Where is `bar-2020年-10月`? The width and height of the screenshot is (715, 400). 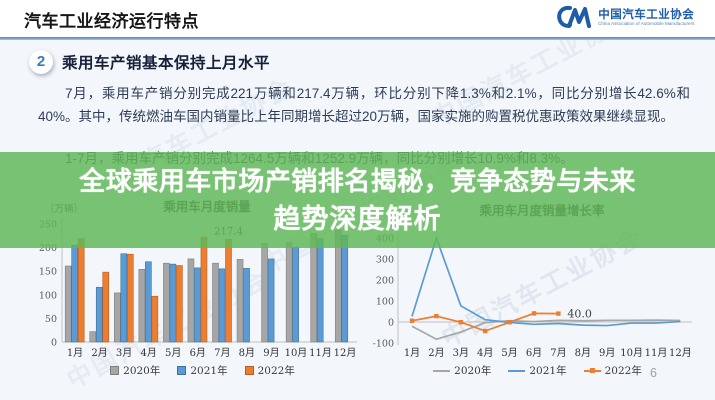 bar-2020年-10月 is located at coordinates (289, 292).